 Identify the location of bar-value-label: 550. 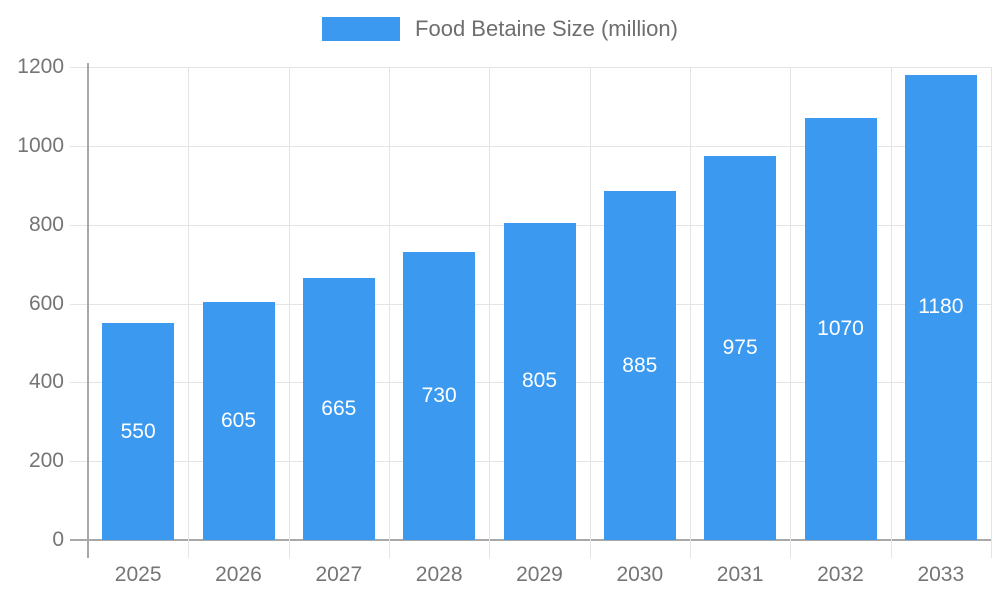
(138, 431).